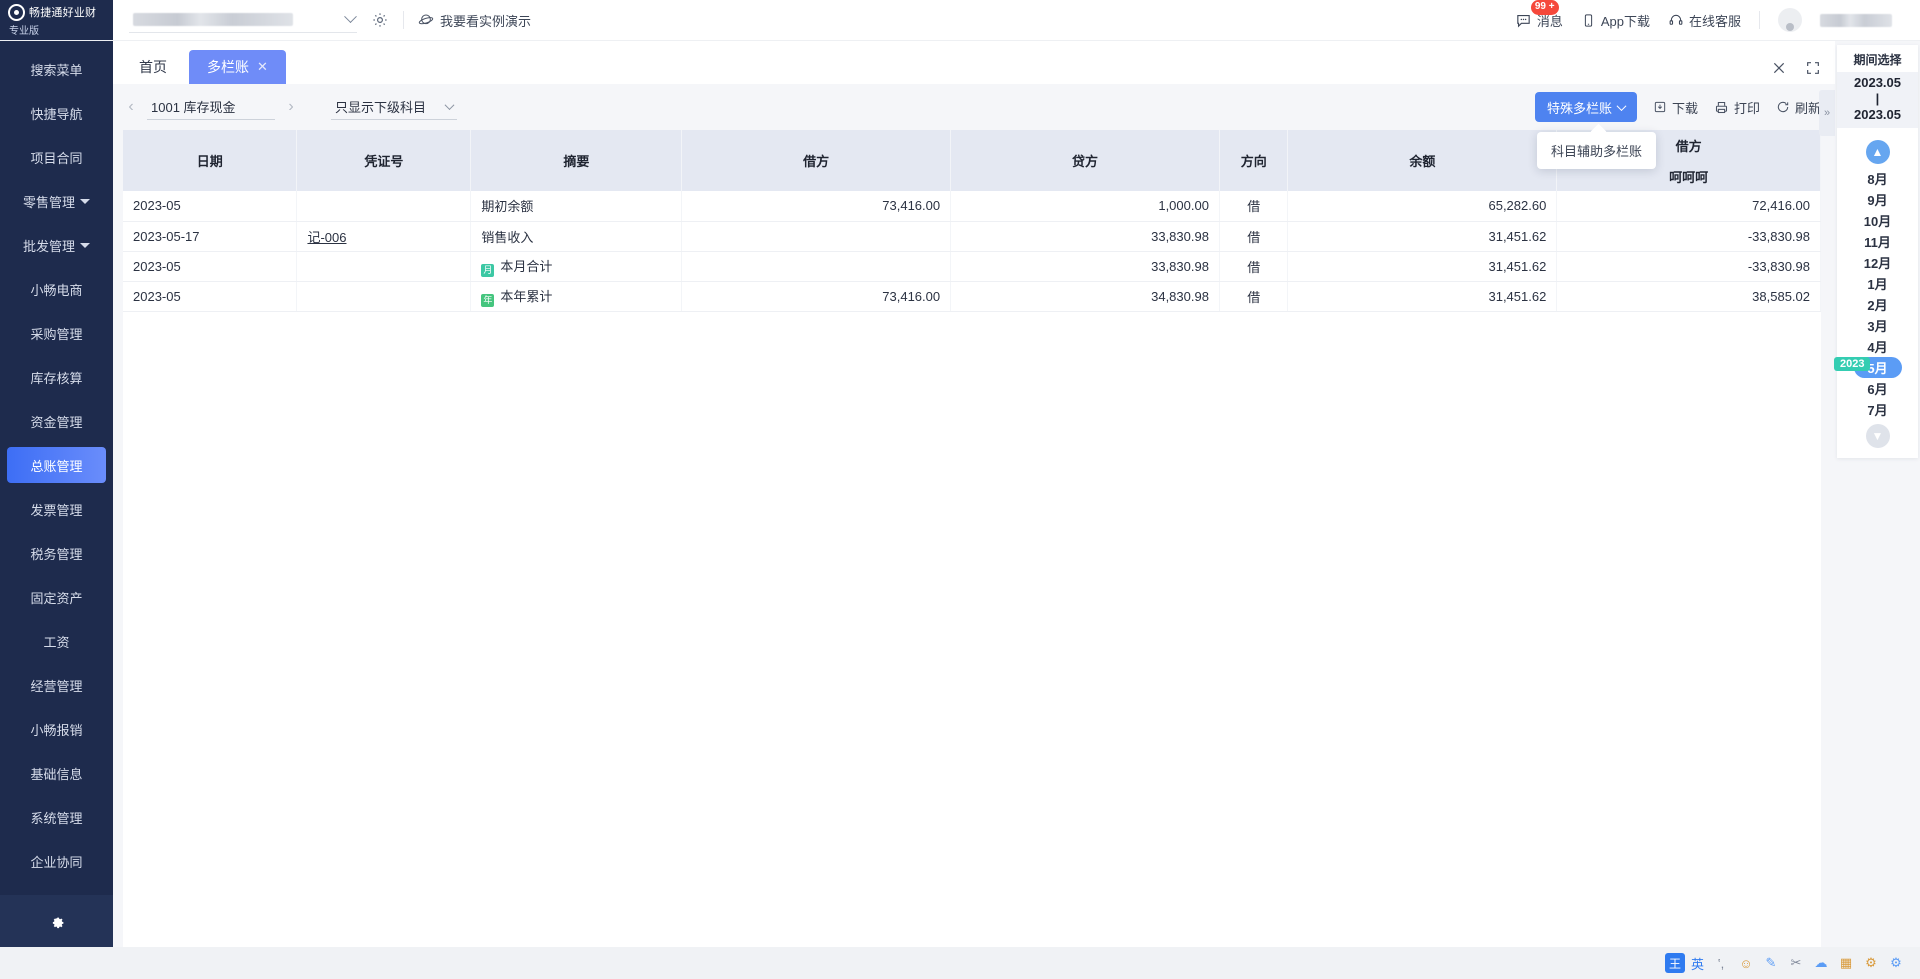 This screenshot has width=1920, height=979. I want to click on gear-icon, so click(380, 20).